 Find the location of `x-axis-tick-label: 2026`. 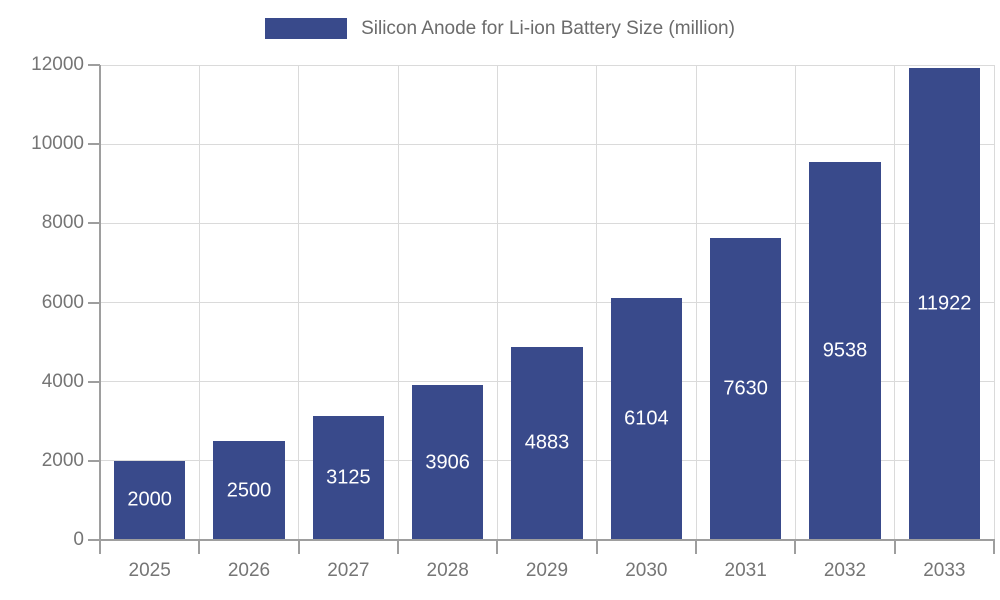

x-axis-tick-label: 2026 is located at coordinates (249, 570).